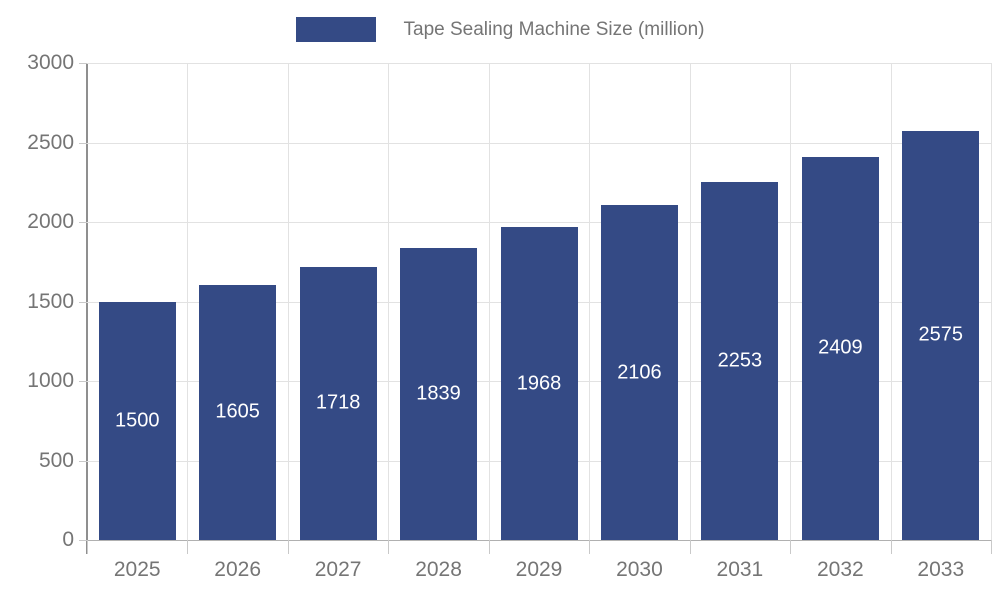 This screenshot has width=1000, height=600. What do you see at coordinates (338, 569) in the screenshot?
I see `x-axis-label: 2027` at bounding box center [338, 569].